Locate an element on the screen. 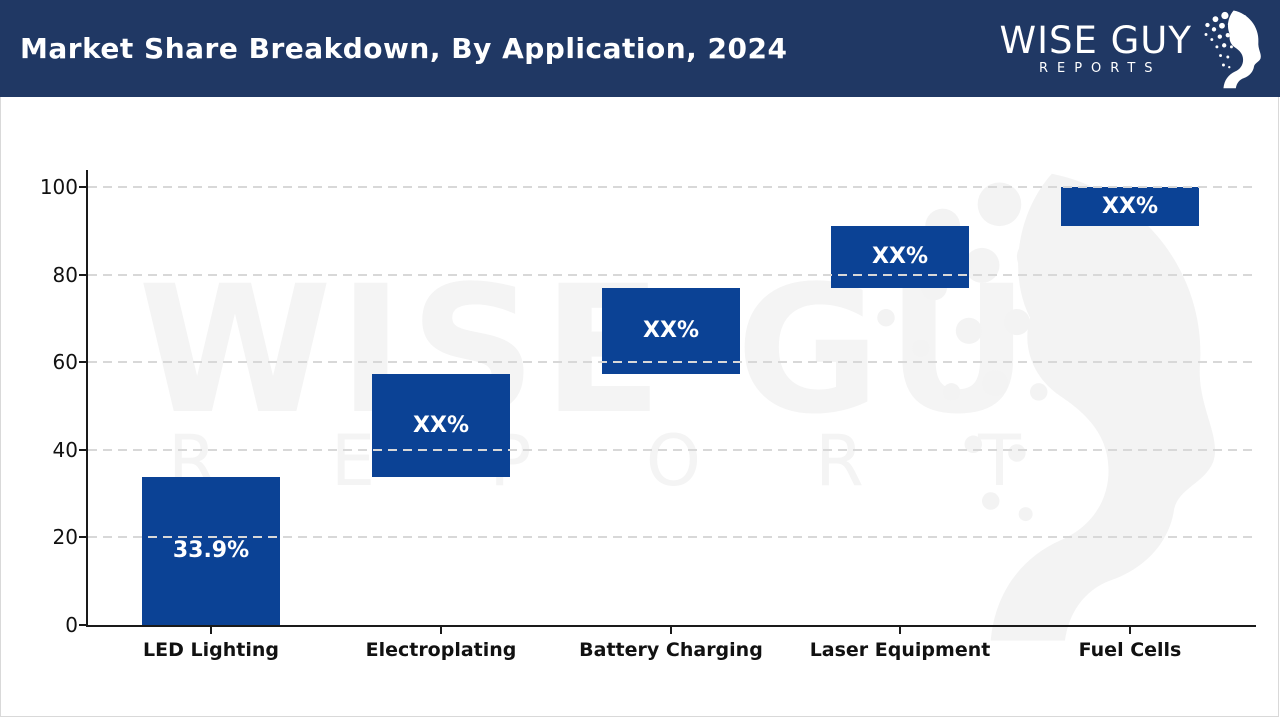 The width and height of the screenshot is (1280, 720). watermark-subbrand-text: R E P O R T S is located at coordinates (697, 461).